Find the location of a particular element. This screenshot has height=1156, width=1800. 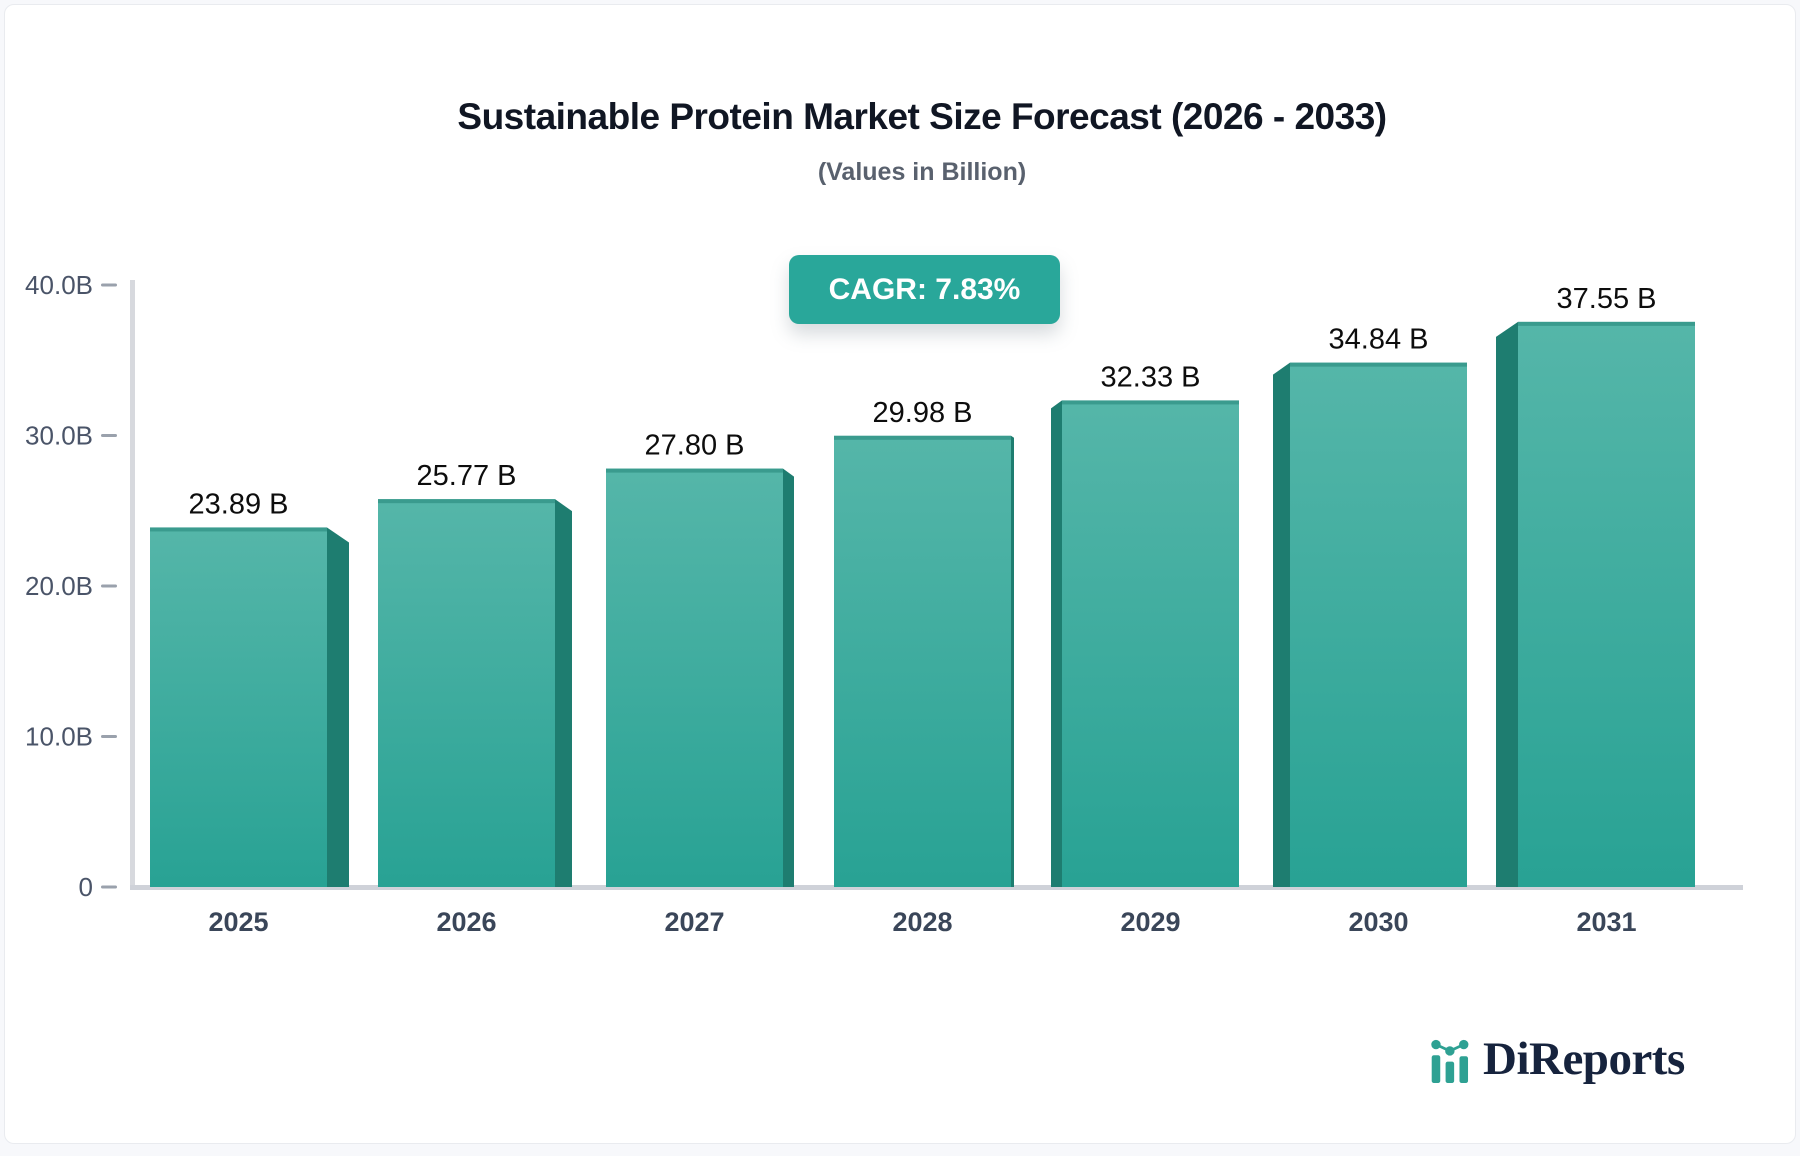

bar-side-2030 is located at coordinates (1281, 625).